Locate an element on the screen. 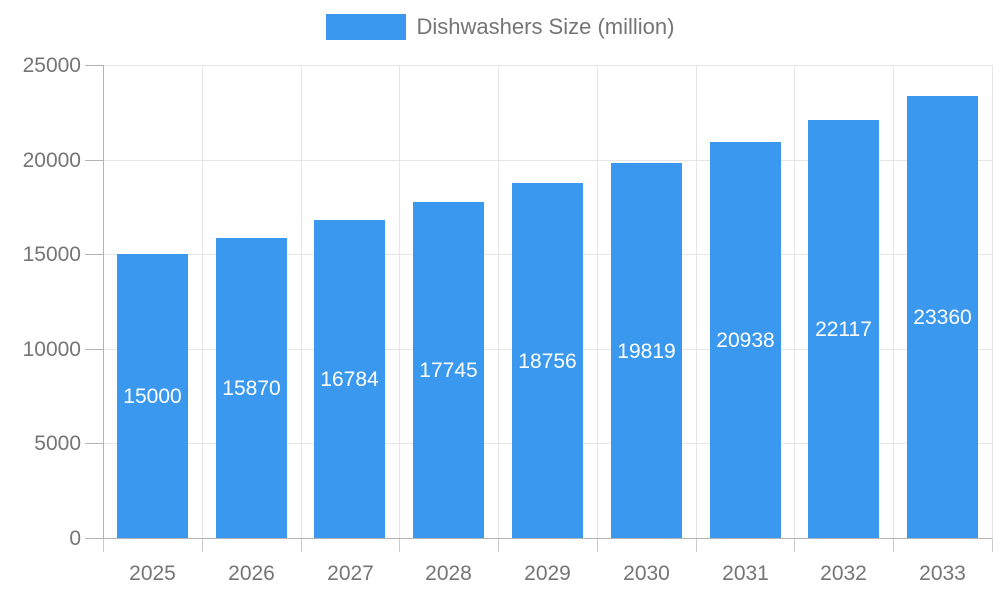 The image size is (1000, 600). x-tick-label: 2032 is located at coordinates (843, 573).